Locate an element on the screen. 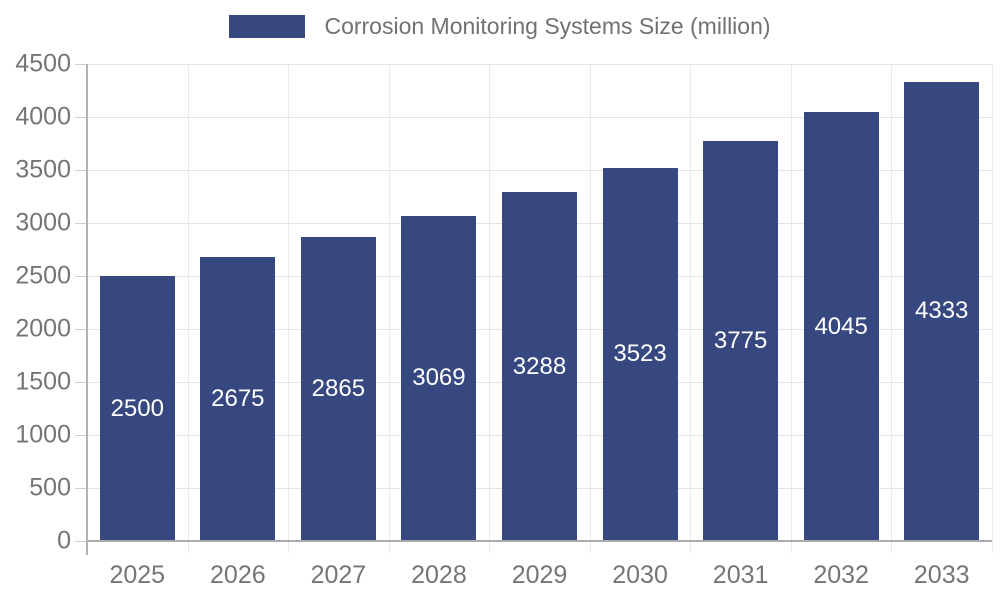 The width and height of the screenshot is (1000, 600). y-tick-label: 500 is located at coordinates (50, 487).